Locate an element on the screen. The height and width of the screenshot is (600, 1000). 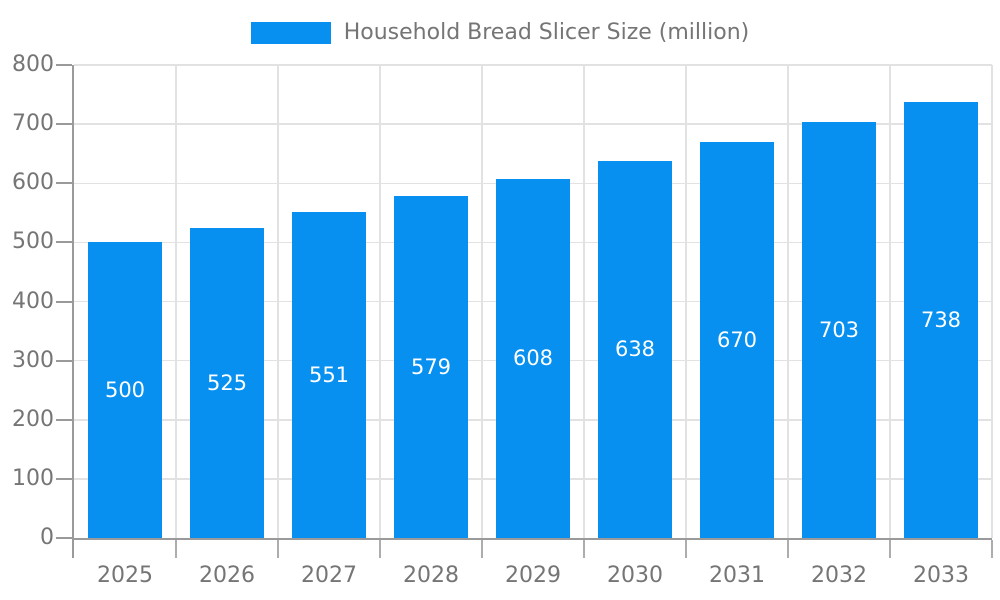
bar-2025: 500 is located at coordinates (125, 390).